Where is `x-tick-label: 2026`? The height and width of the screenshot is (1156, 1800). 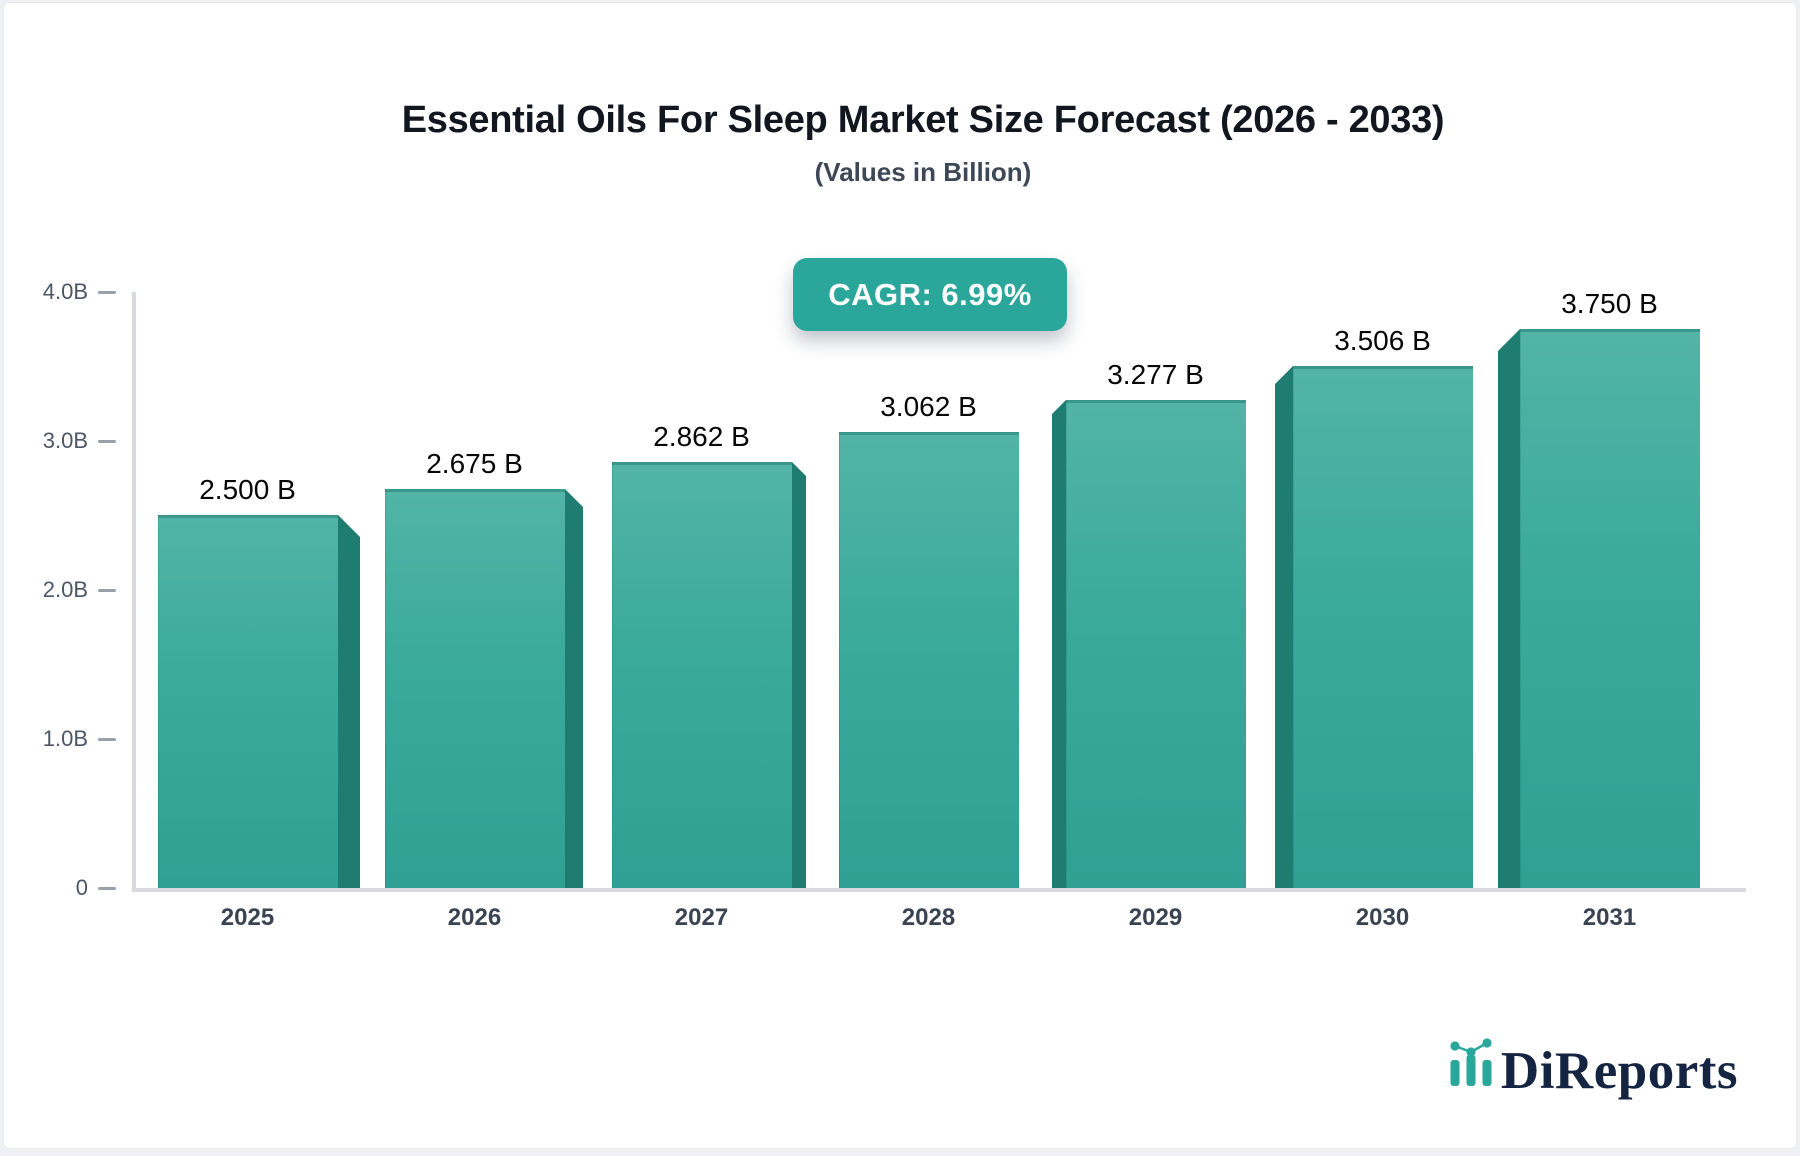 x-tick-label: 2026 is located at coordinates (474, 917).